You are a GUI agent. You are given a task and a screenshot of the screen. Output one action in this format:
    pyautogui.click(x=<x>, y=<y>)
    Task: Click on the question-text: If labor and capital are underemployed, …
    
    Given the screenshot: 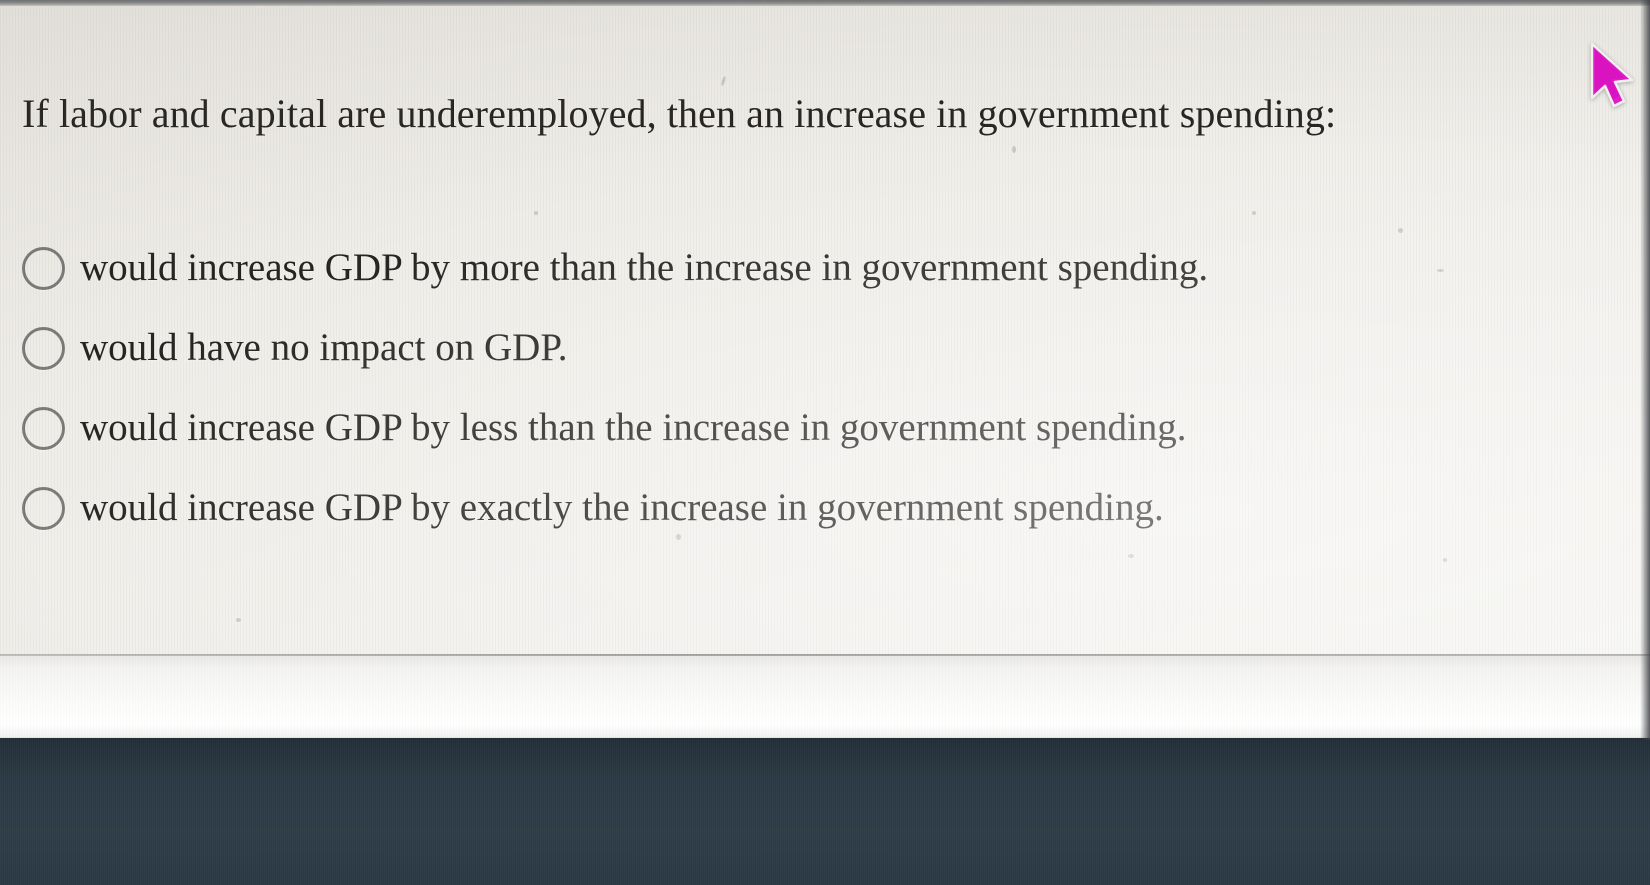 What is the action you would take?
    pyautogui.click(x=679, y=113)
    